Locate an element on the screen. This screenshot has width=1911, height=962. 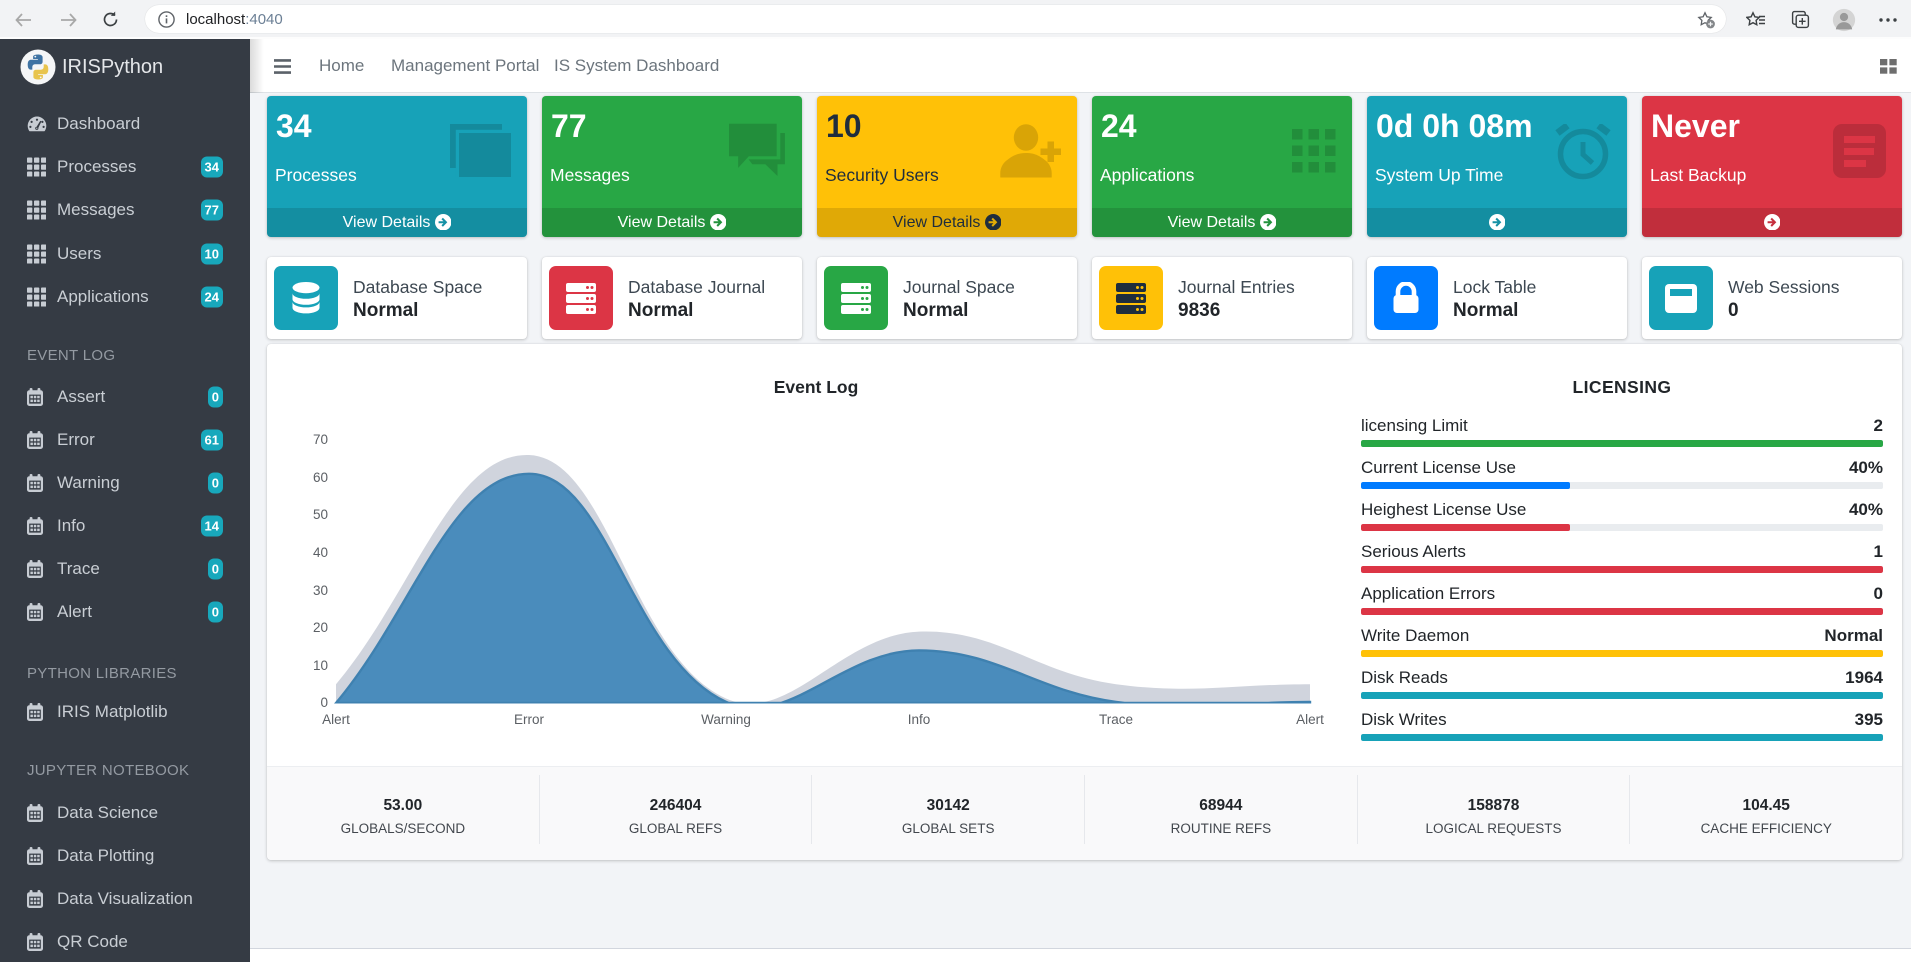
svg-text: 40 is located at coordinates (320, 552).